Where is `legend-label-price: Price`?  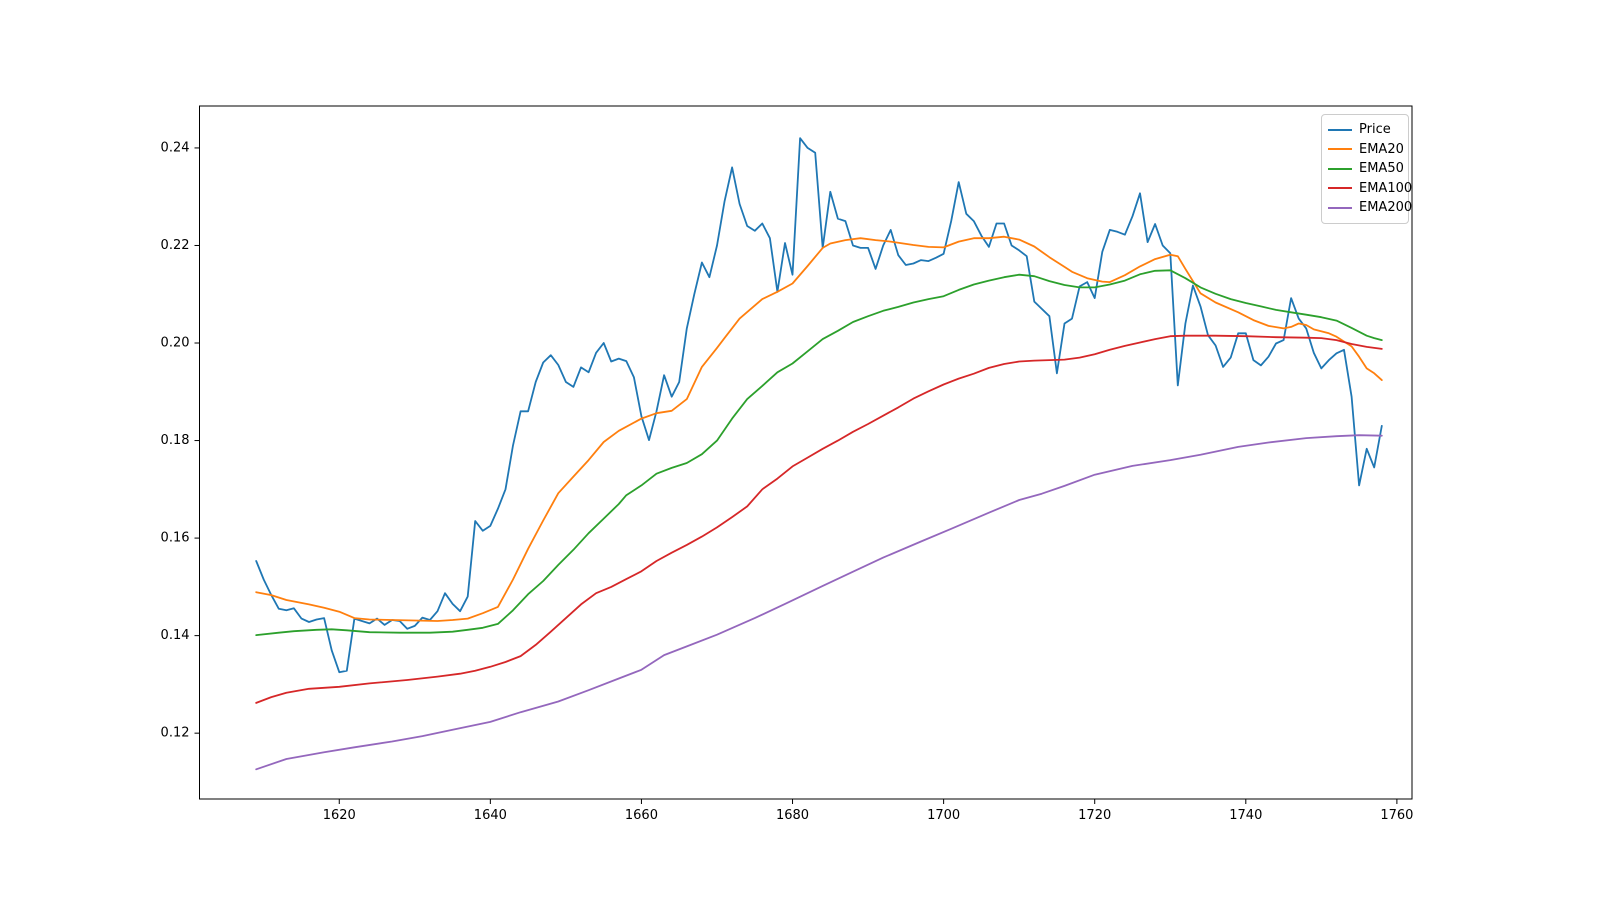 legend-label-price: Price is located at coordinates (1375, 130).